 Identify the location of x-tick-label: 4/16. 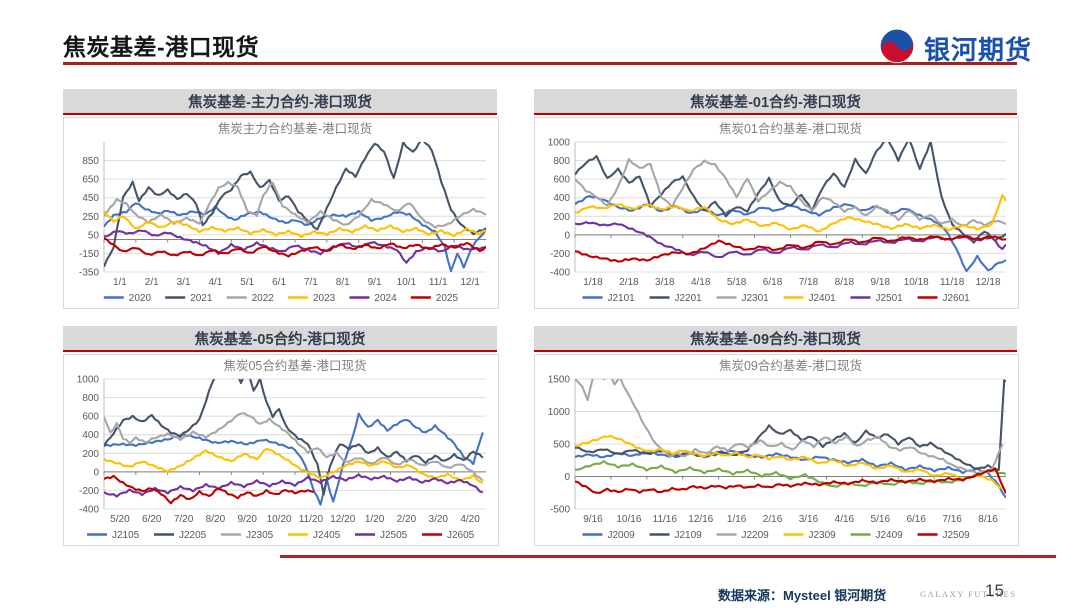
(845, 519).